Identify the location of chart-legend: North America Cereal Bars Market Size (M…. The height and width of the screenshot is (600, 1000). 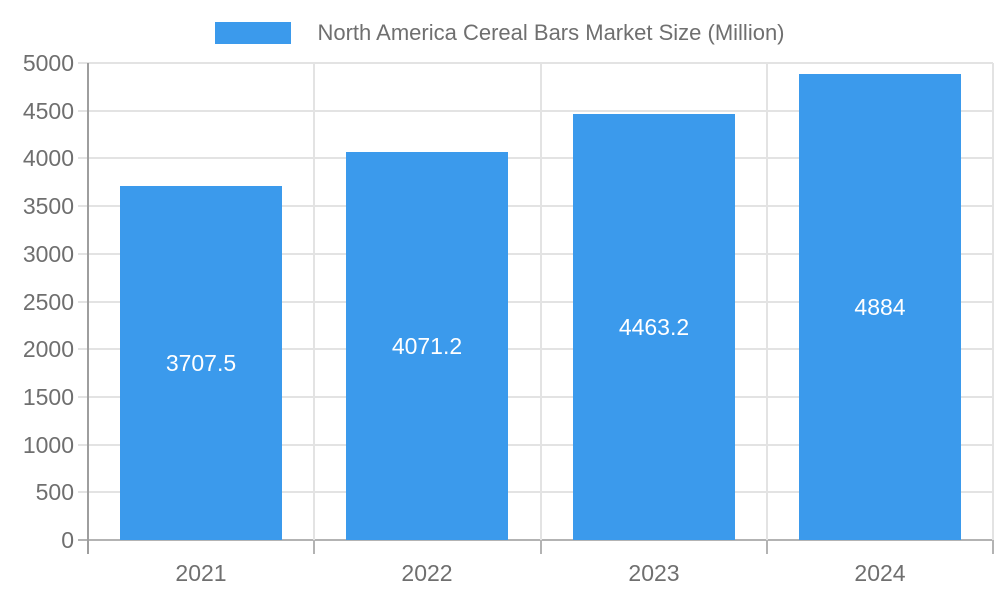
(500, 33).